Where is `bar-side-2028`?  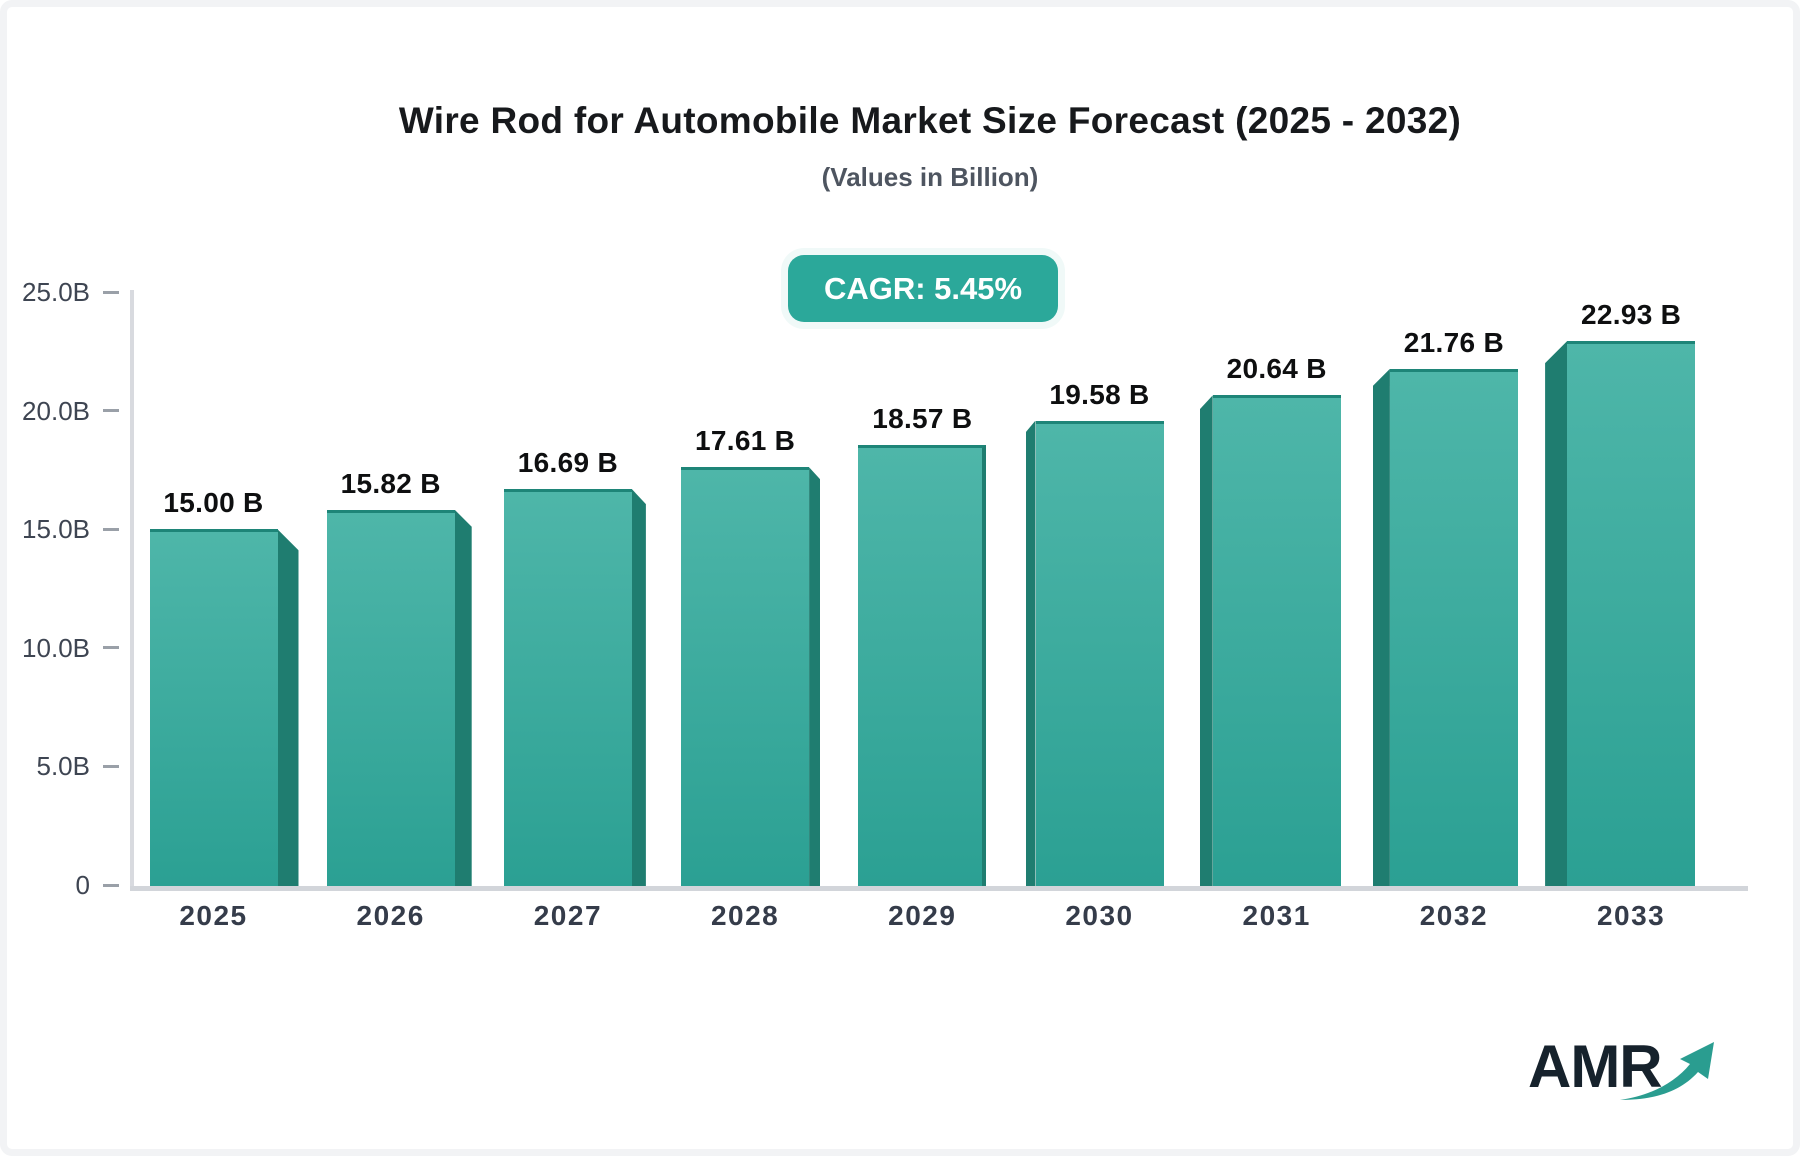 bar-side-2028 is located at coordinates (815, 676).